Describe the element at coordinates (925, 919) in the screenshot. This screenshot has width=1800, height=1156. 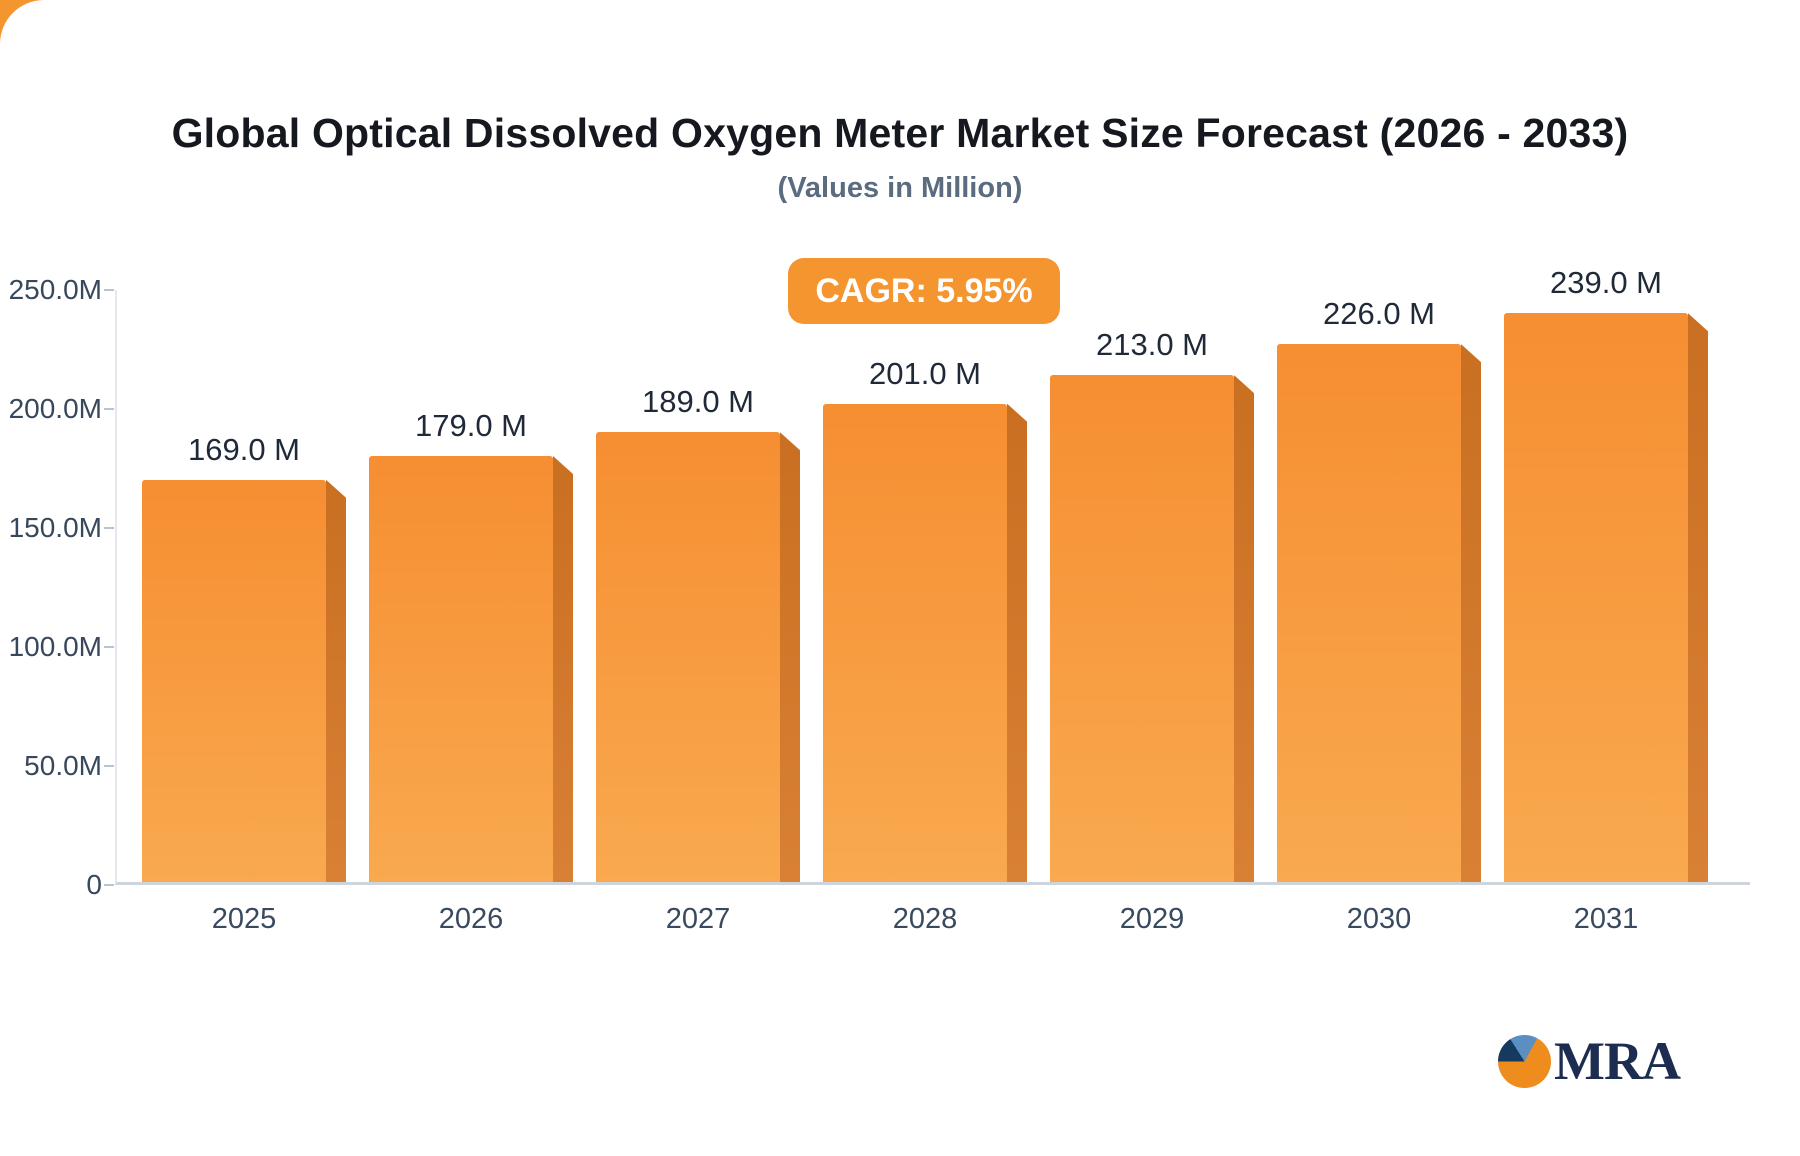
I see `x-axis-label: 2028` at that location.